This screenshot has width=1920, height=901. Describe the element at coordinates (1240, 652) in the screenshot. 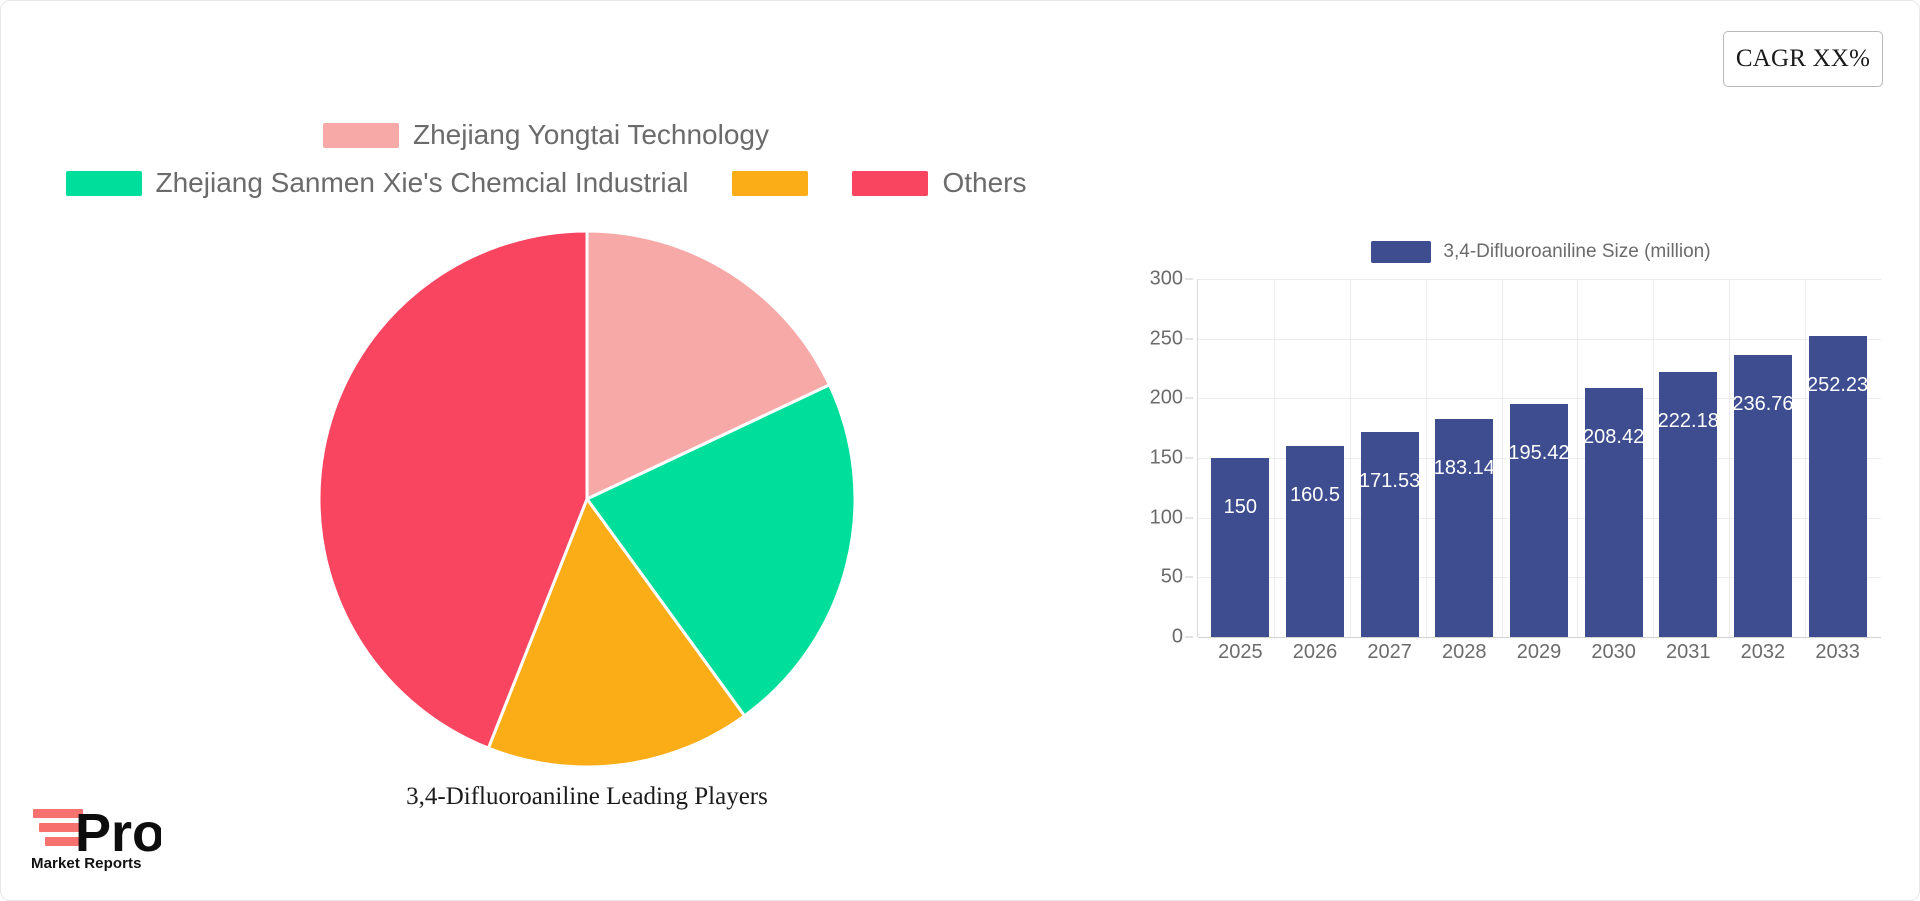

I see `x-axis-tick-label: 2025` at that location.